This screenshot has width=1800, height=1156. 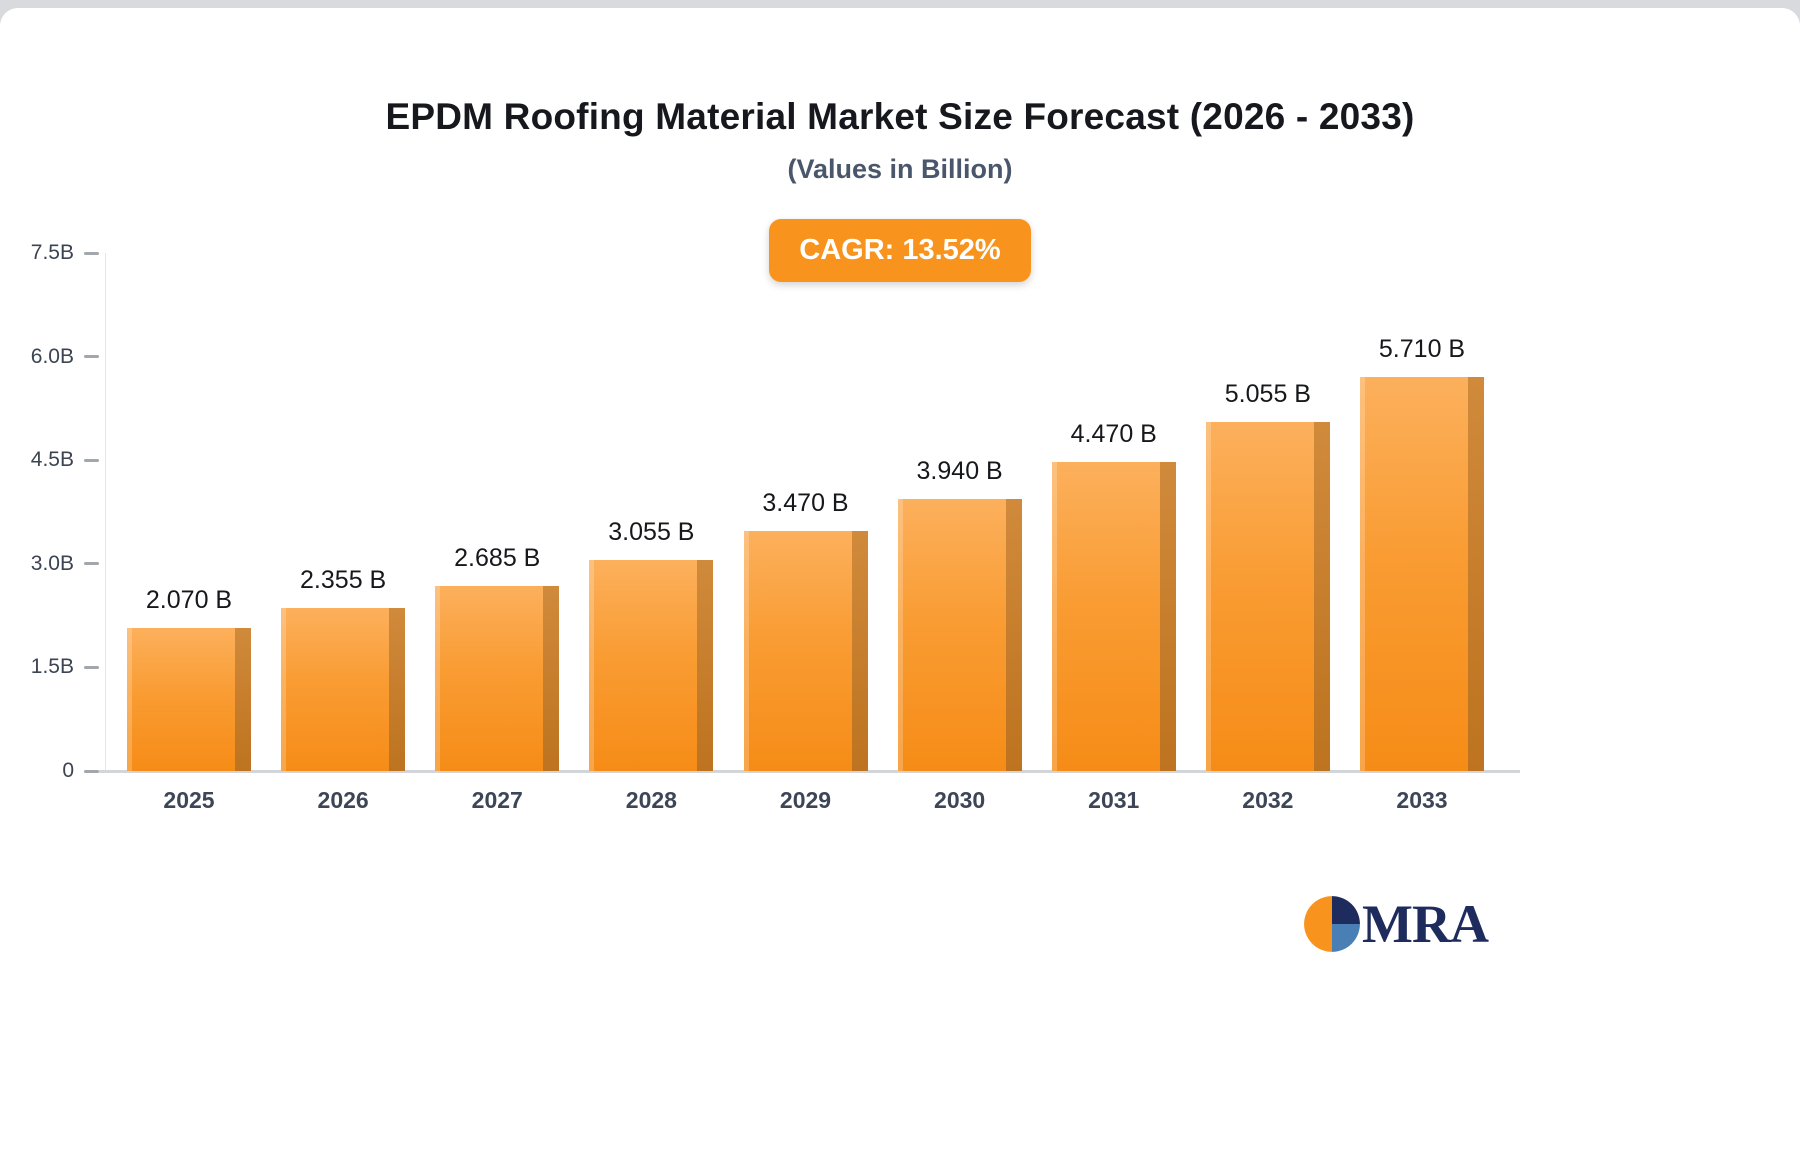 I want to click on y-axis-tick-1.5B: 1.5B, so click(x=65, y=667).